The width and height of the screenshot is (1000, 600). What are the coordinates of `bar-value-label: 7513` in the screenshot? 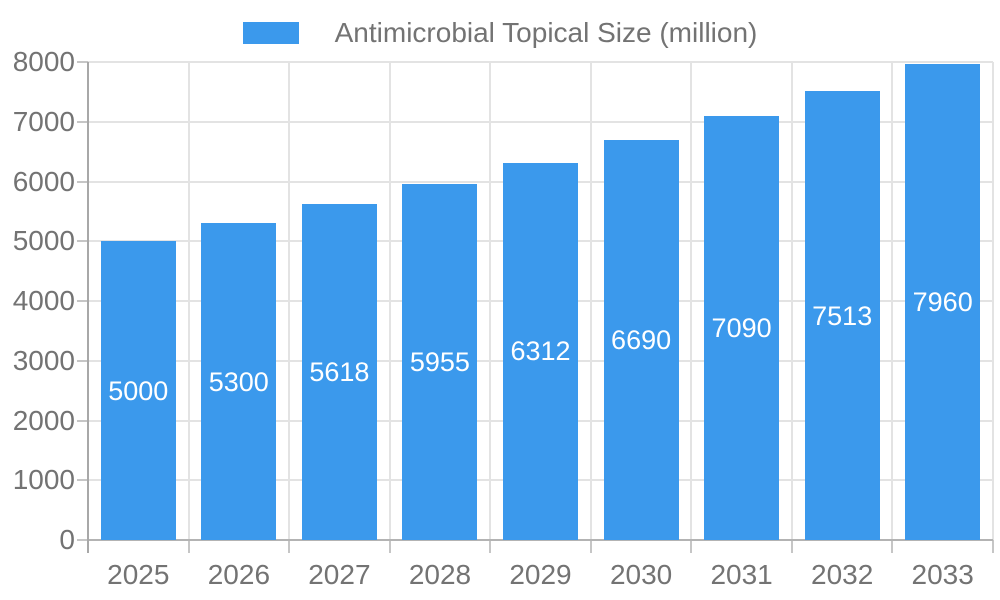 It's located at (842, 315).